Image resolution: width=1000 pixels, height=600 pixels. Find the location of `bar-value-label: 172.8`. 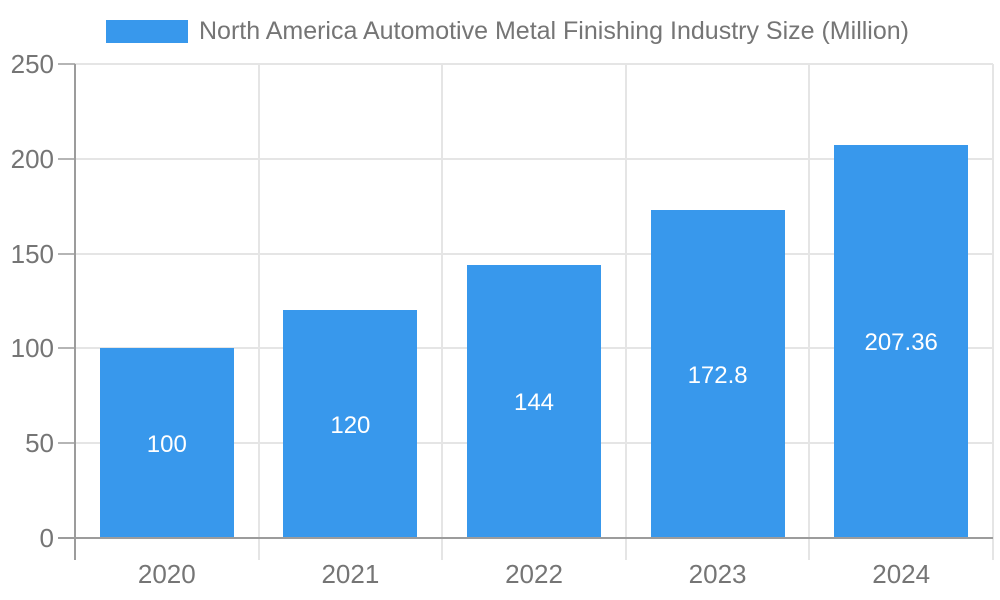

bar-value-label: 172.8 is located at coordinates (717, 376).